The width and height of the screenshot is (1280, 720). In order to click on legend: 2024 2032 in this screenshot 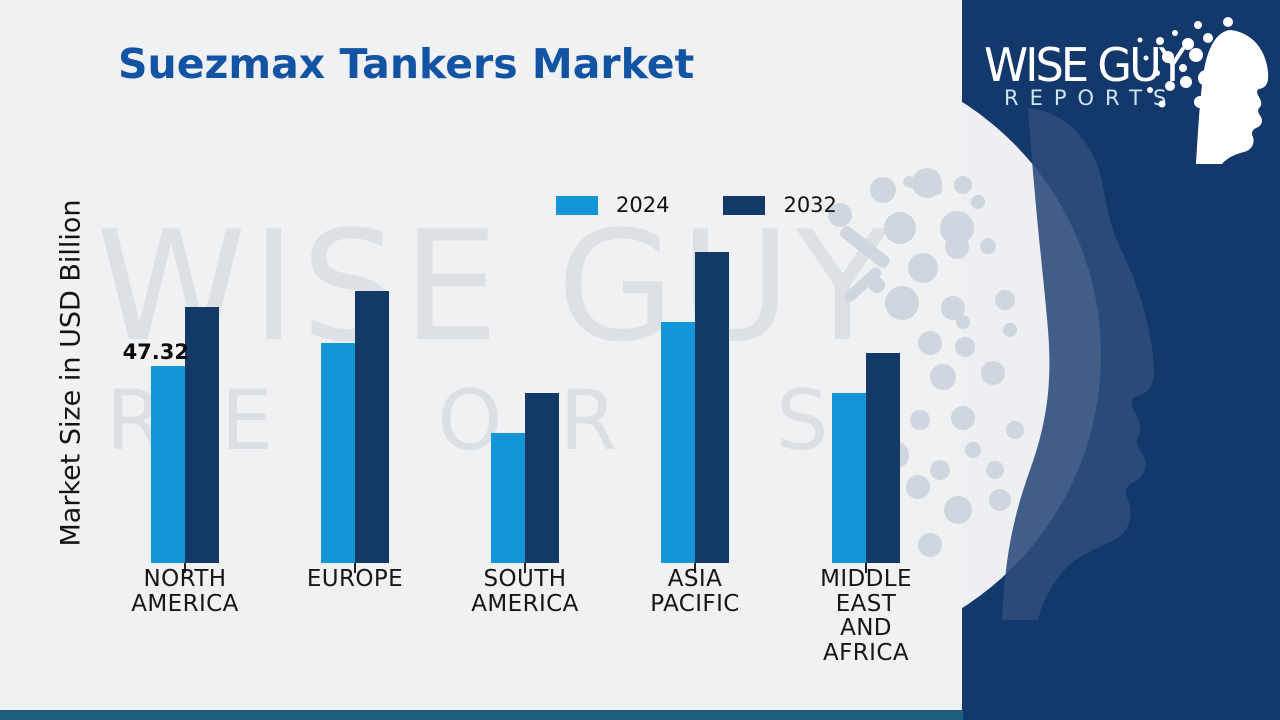, I will do `click(714, 205)`.